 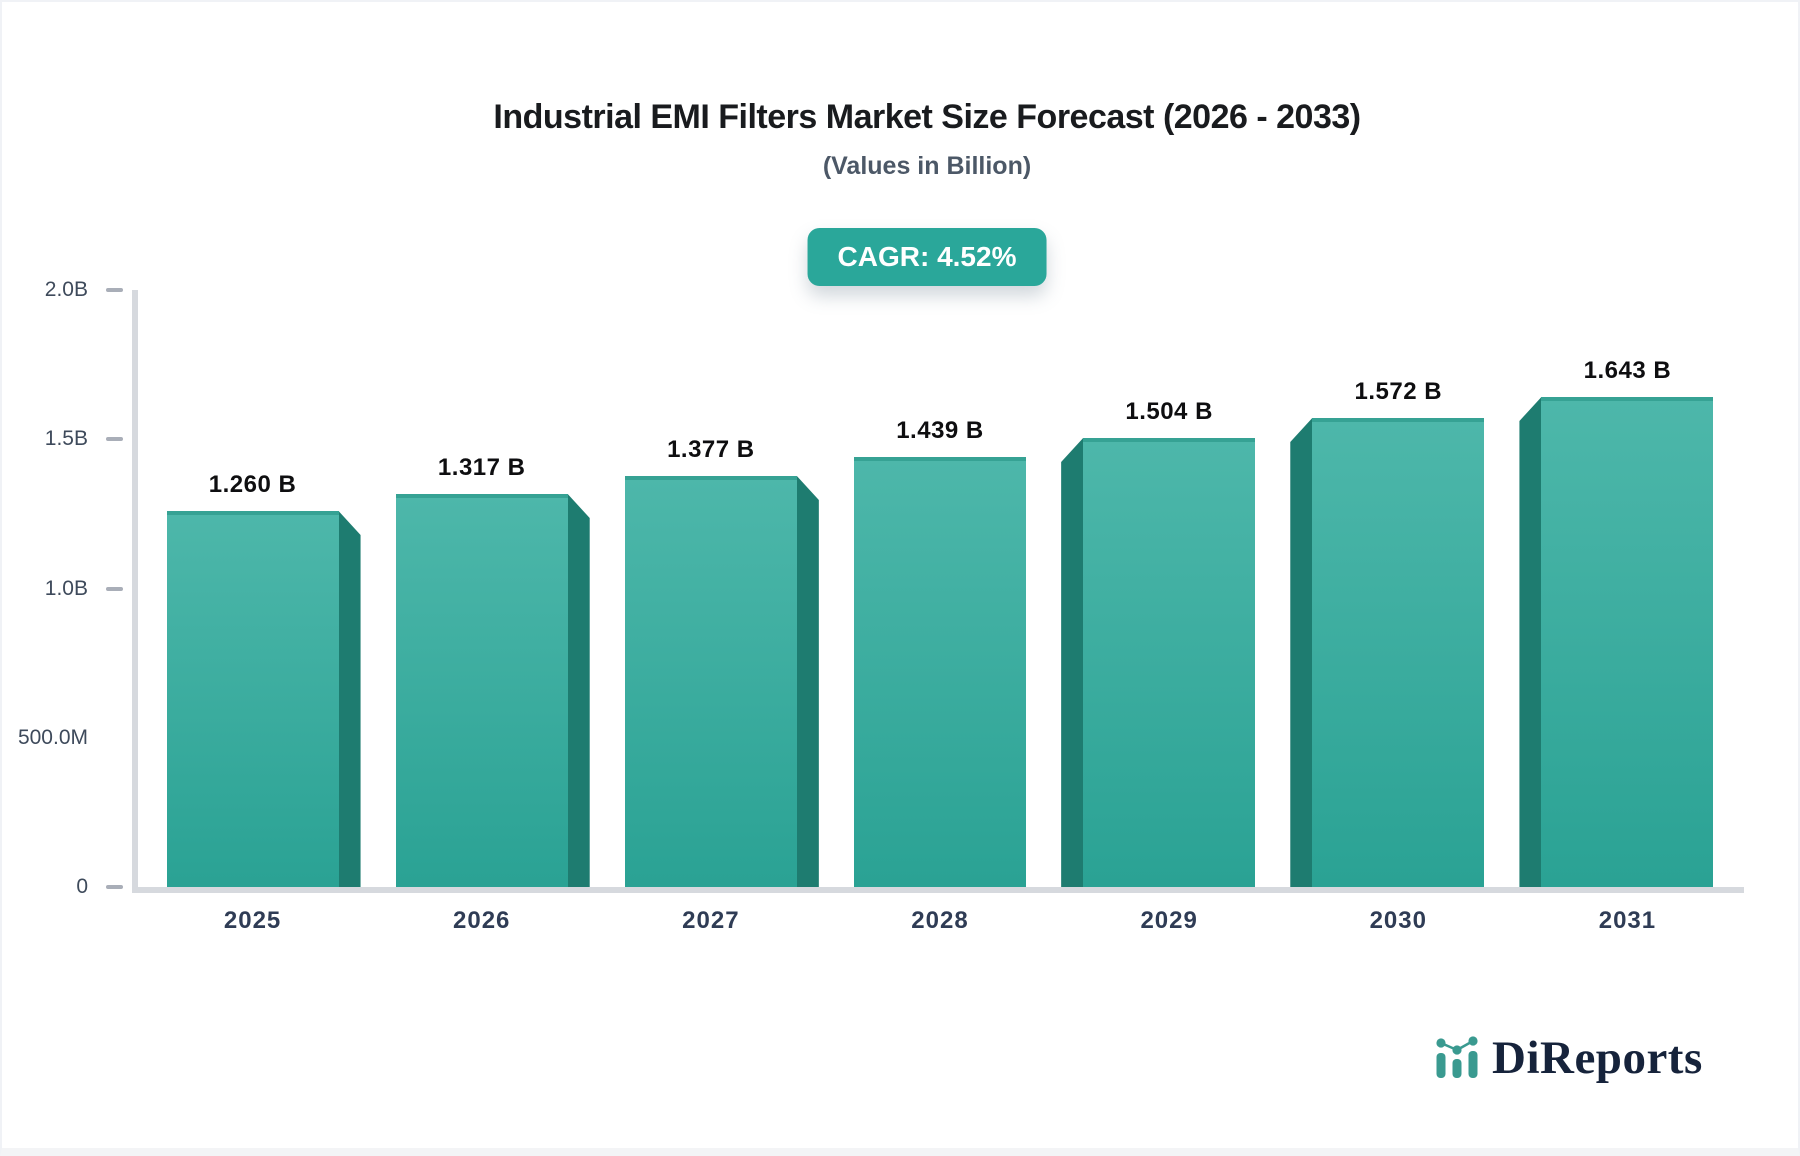 I want to click on bar-slot: 1.572 B, so click(x=1398, y=588).